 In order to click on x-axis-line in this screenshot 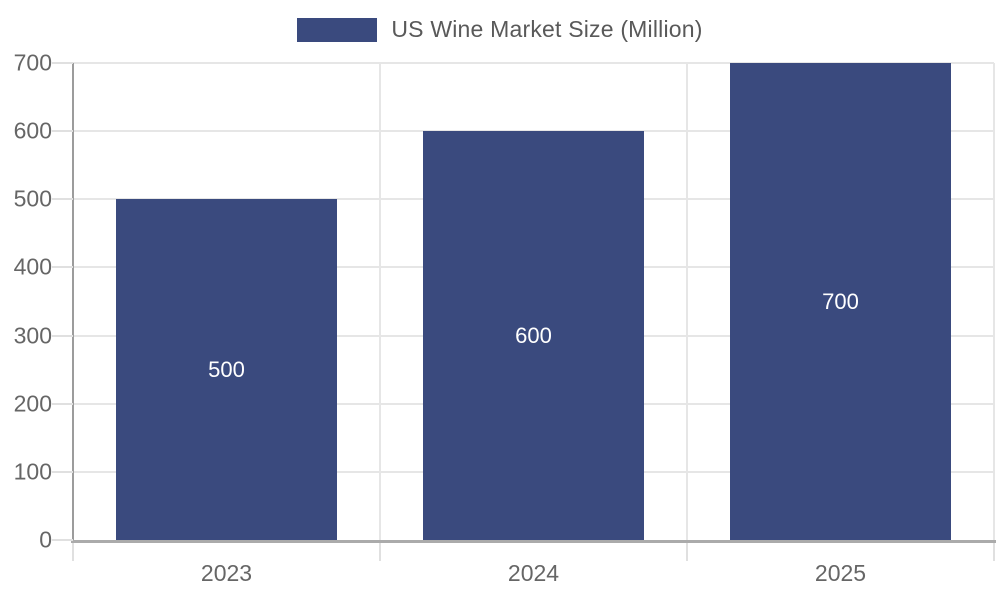, I will do `click(533, 541)`.